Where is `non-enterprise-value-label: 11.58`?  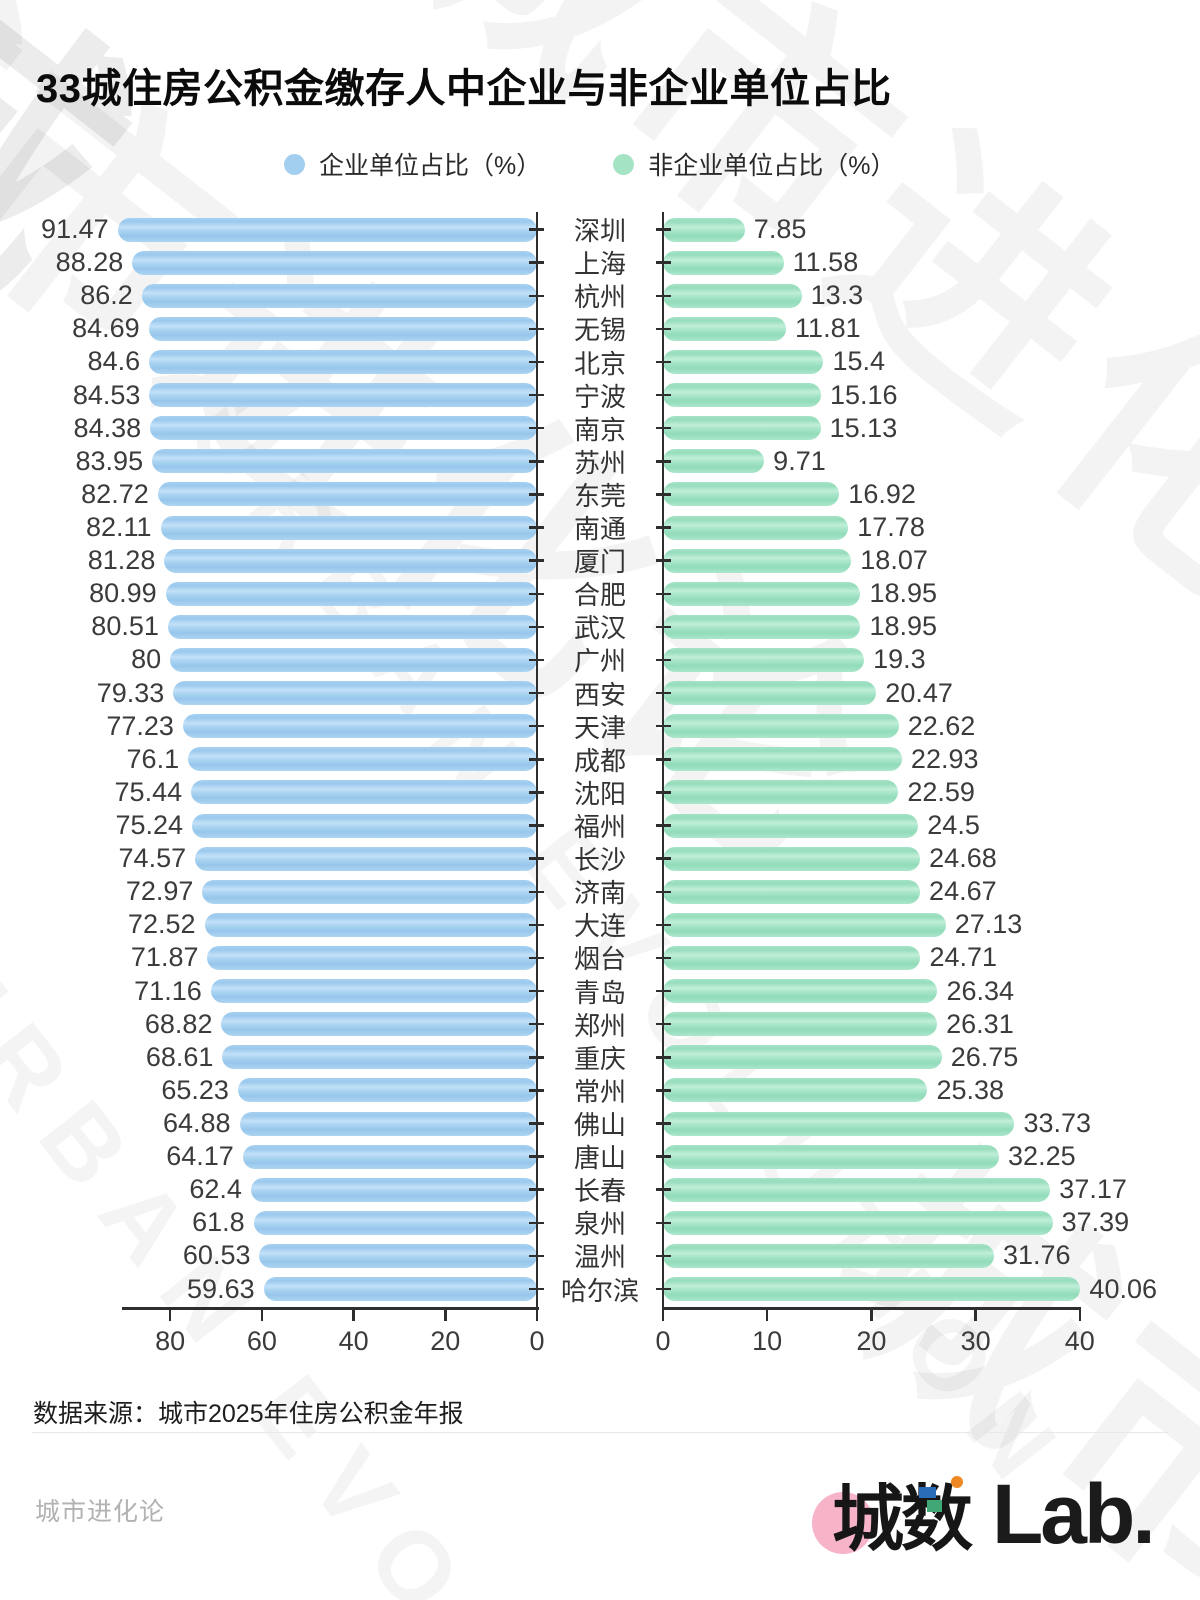
non-enterprise-value-label: 11.58 is located at coordinates (825, 262).